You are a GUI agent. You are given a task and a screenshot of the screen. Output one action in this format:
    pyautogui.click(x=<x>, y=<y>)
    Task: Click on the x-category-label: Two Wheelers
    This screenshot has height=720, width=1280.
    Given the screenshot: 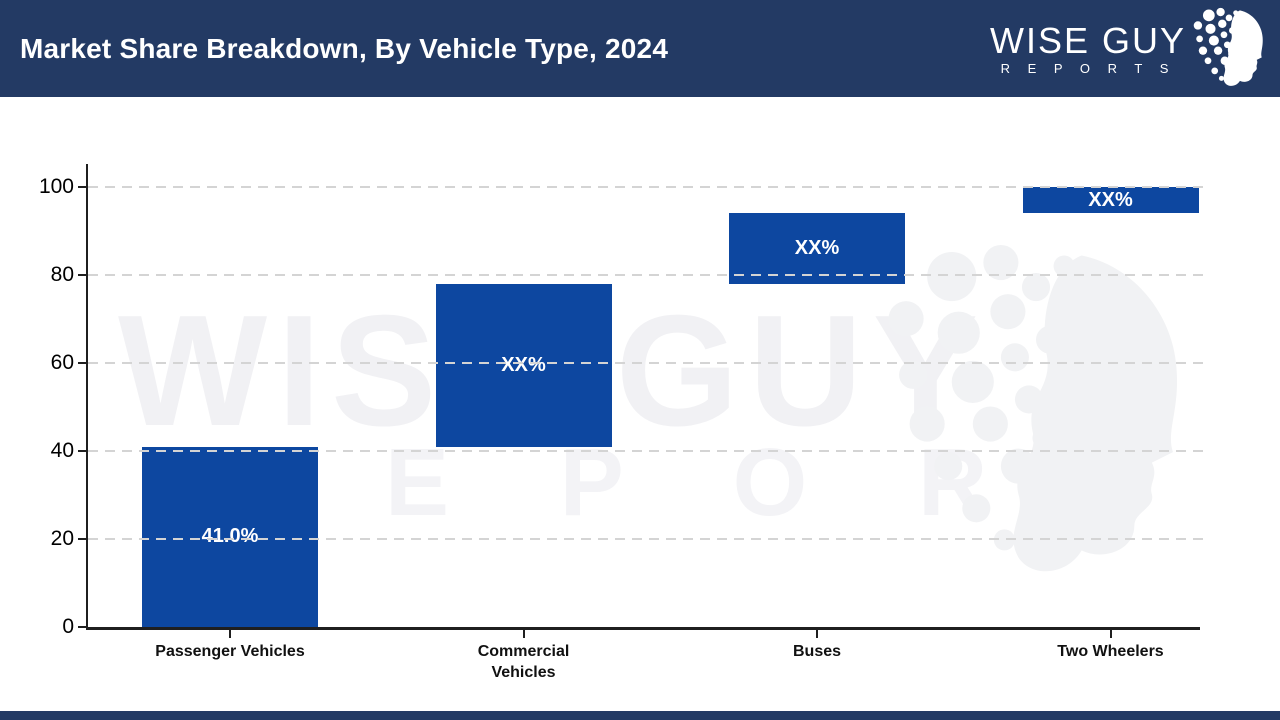 What is the action you would take?
    pyautogui.click(x=1110, y=651)
    